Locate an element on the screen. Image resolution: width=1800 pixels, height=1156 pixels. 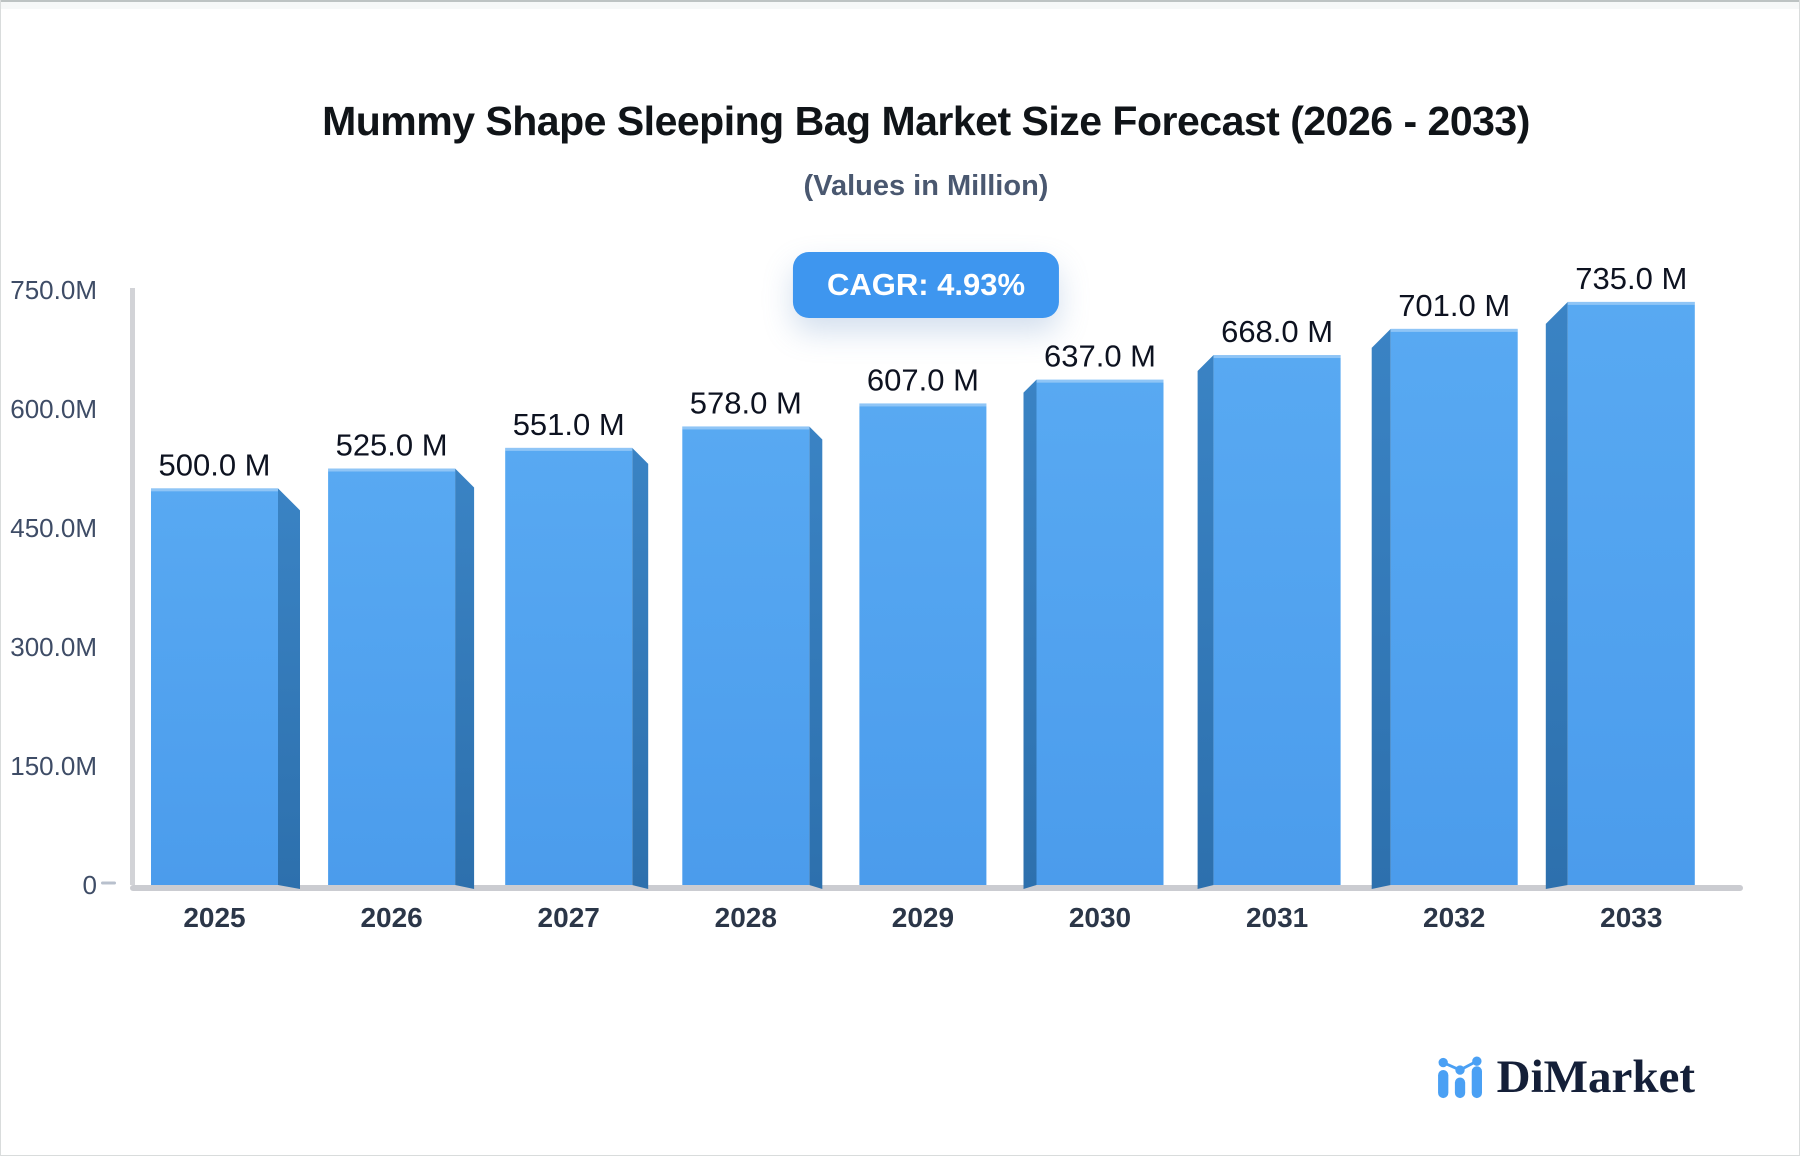
x-axis-label: 2033 is located at coordinates (1631, 917).